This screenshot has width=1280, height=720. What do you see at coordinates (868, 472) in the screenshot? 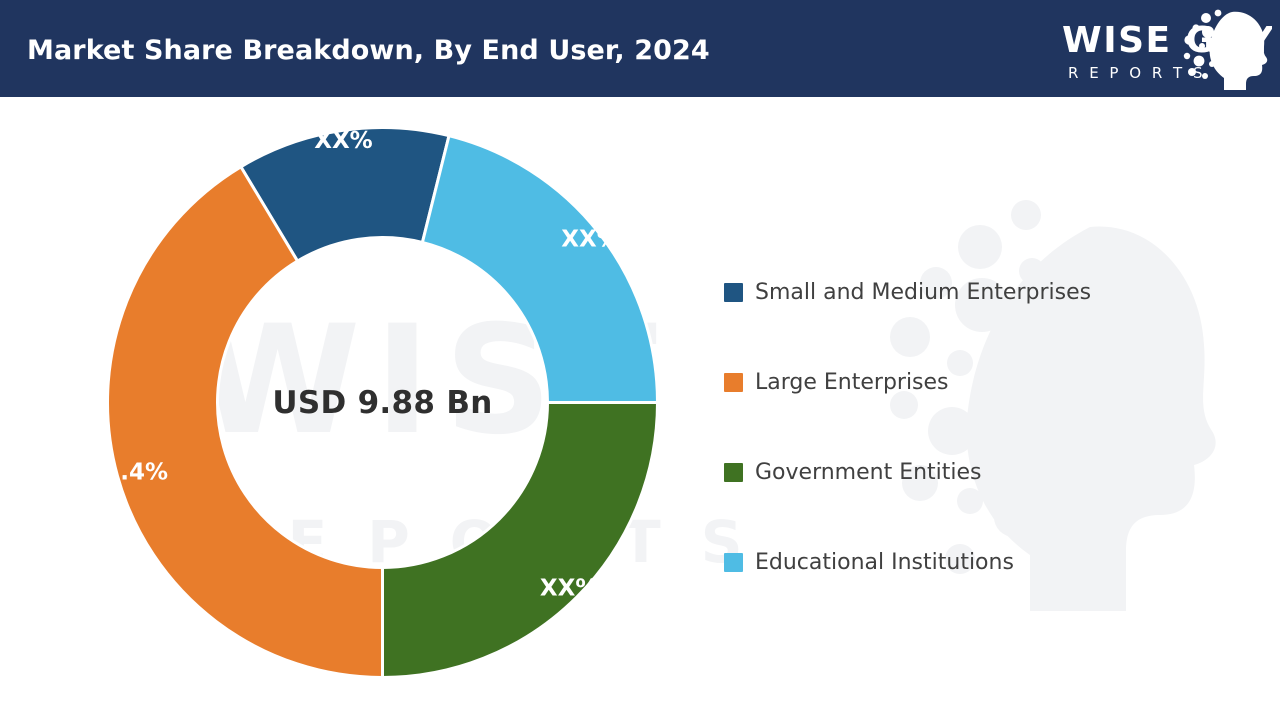
I see `legend-item-label: Government Entities` at bounding box center [868, 472].